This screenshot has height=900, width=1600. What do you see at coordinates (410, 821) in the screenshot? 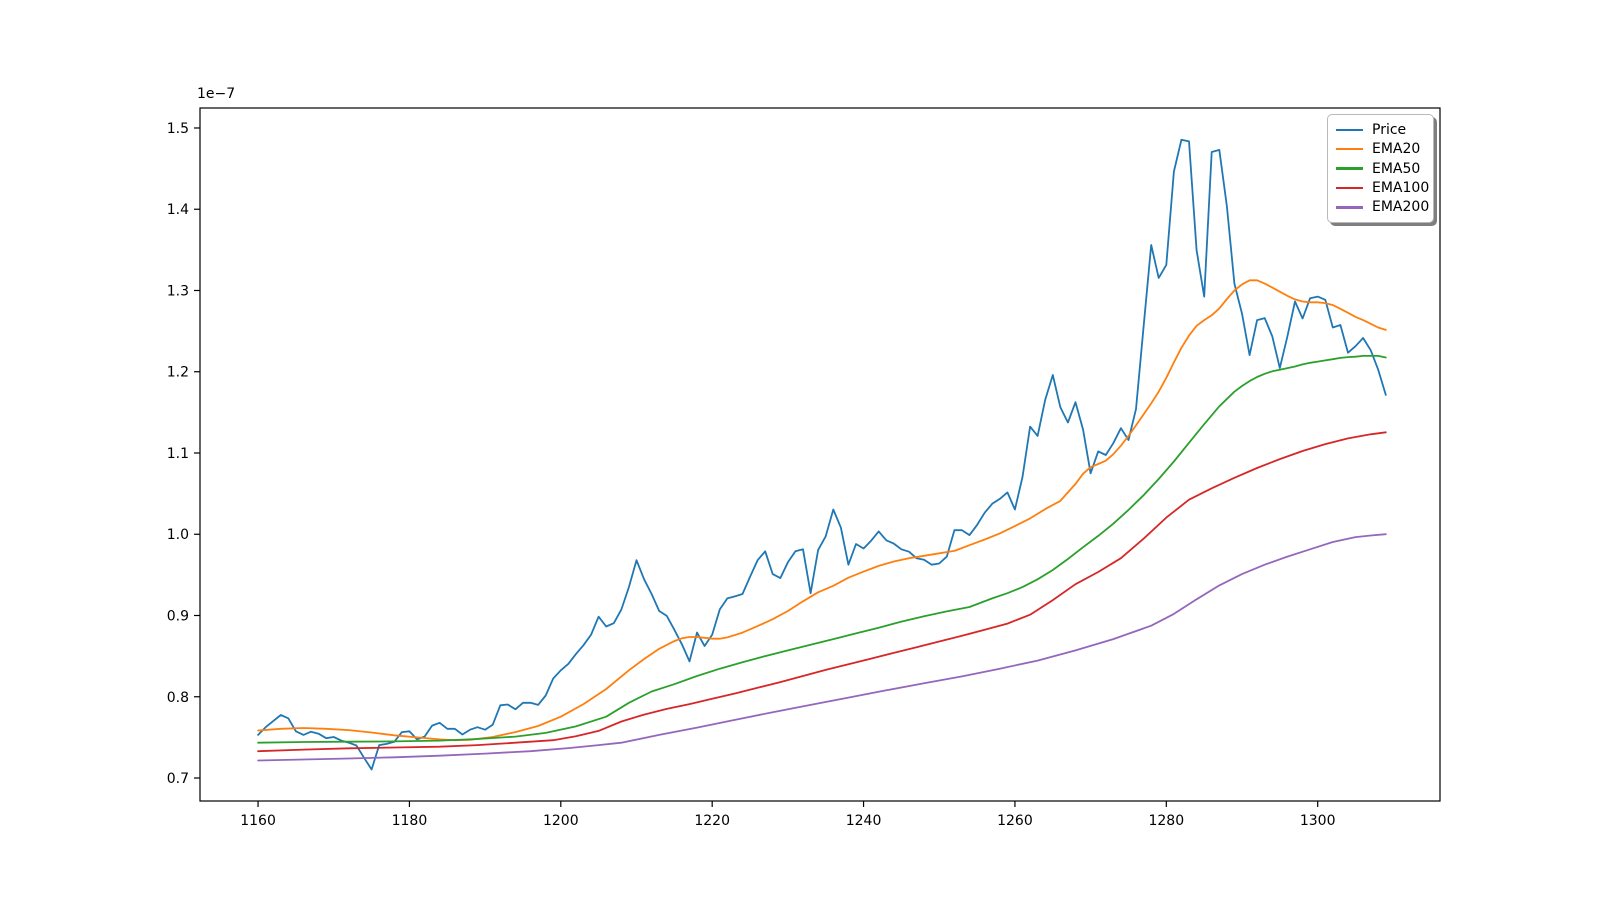
I see `x-tick-label: 1180` at bounding box center [410, 821].